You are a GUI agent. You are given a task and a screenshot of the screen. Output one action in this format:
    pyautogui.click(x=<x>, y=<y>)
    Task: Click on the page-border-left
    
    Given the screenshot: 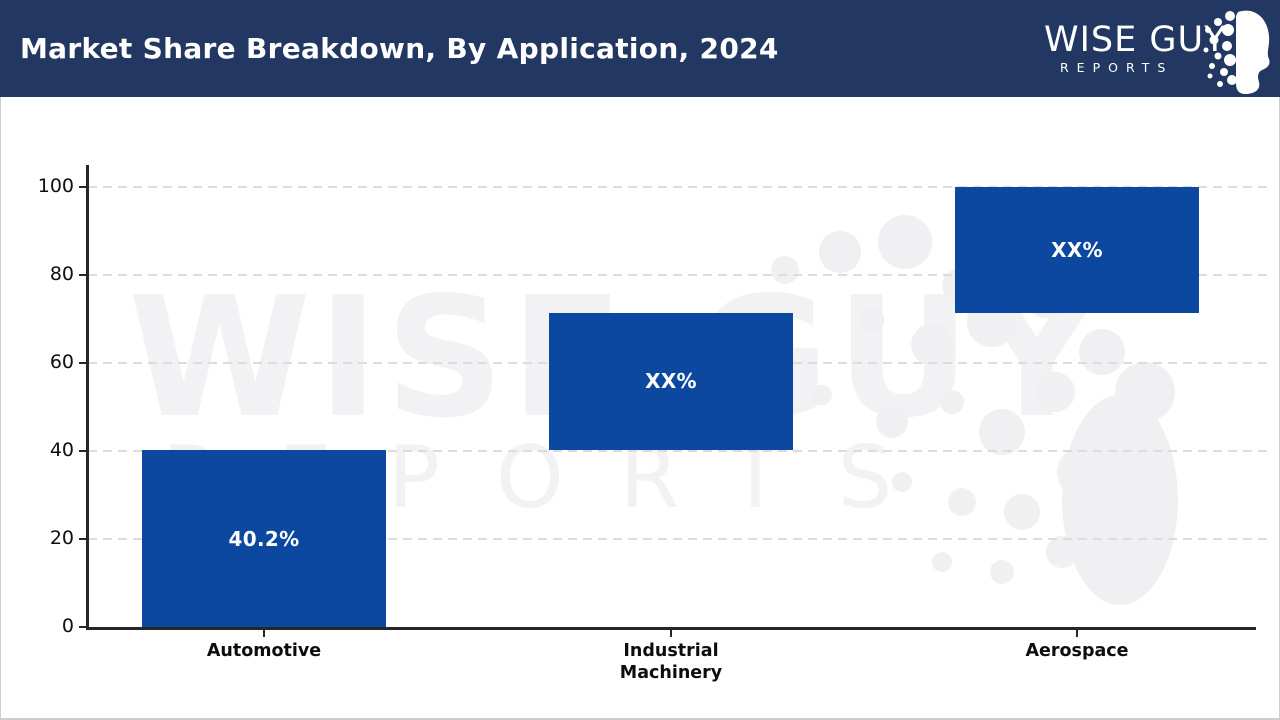 What is the action you would take?
    pyautogui.click(x=0, y=408)
    